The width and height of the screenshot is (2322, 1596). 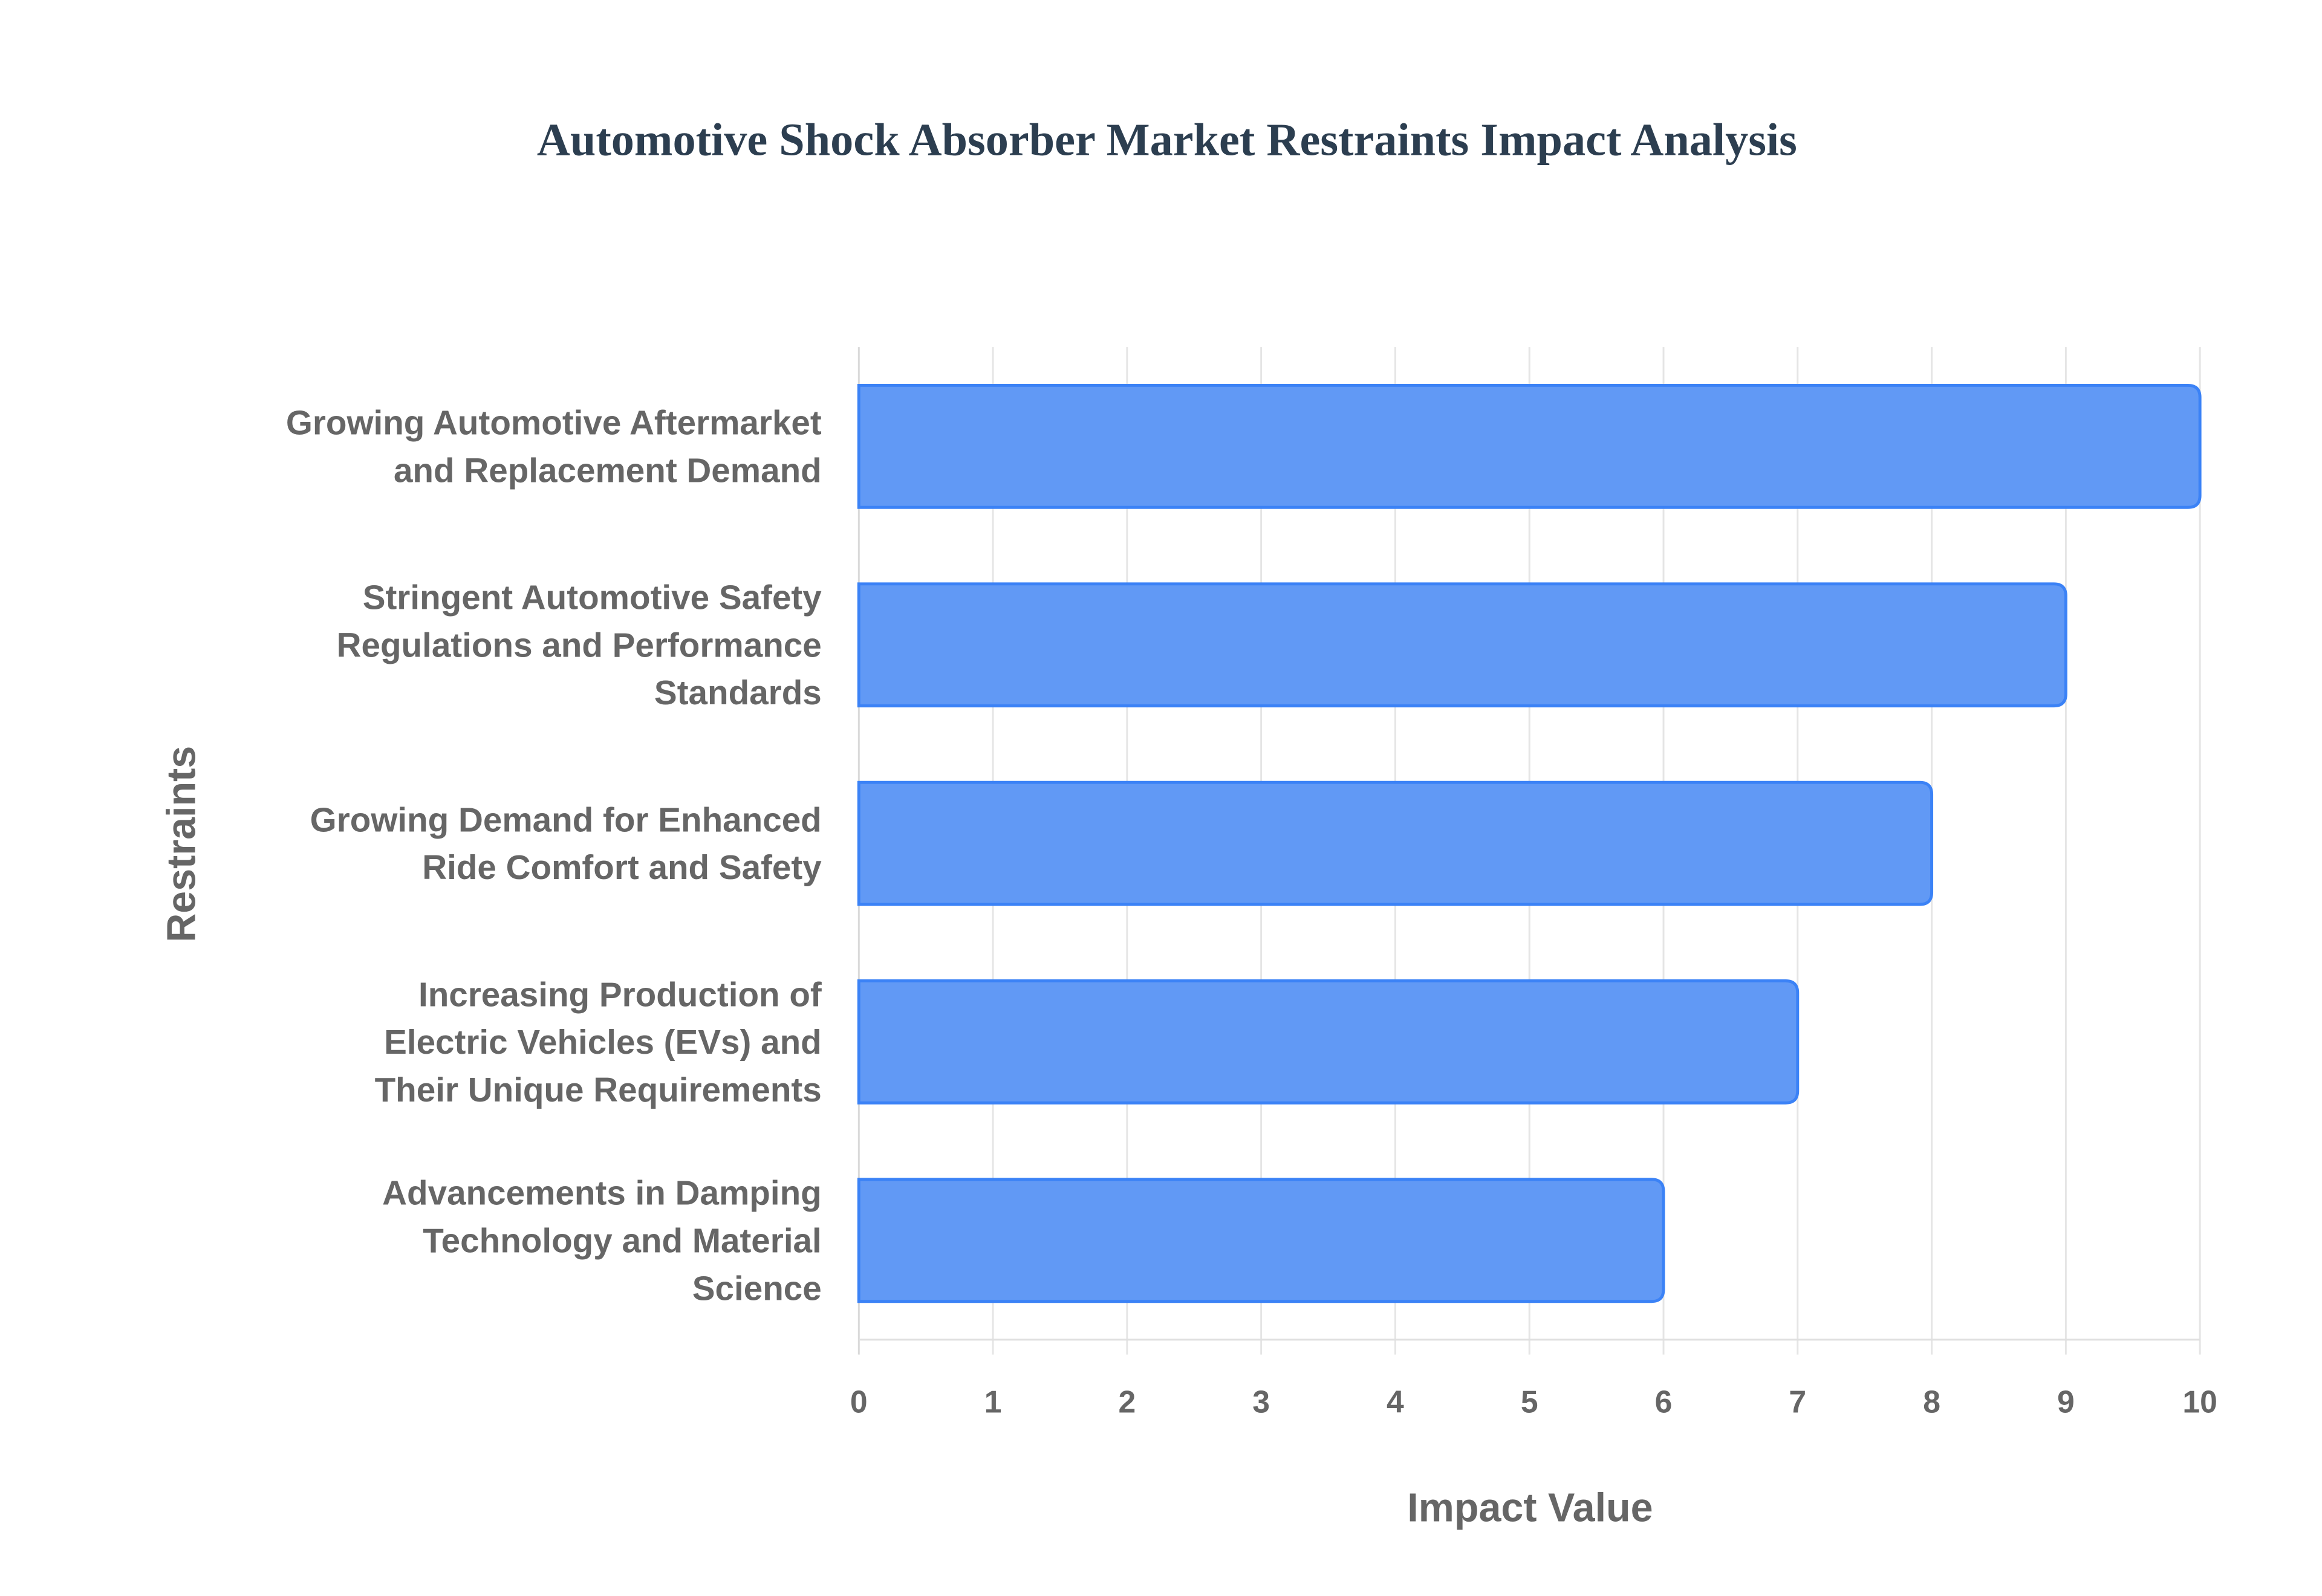 I want to click on y-category-line: Growing Automotive Aftermarket, so click(x=554, y=423).